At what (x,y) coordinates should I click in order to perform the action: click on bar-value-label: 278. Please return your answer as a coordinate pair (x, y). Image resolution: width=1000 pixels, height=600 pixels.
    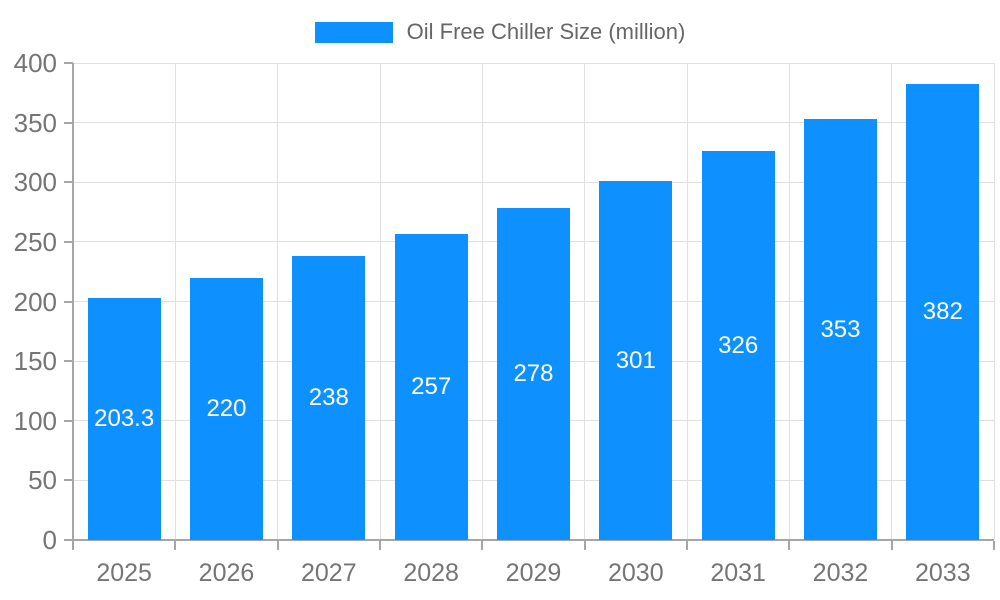
    Looking at the image, I should click on (533, 374).